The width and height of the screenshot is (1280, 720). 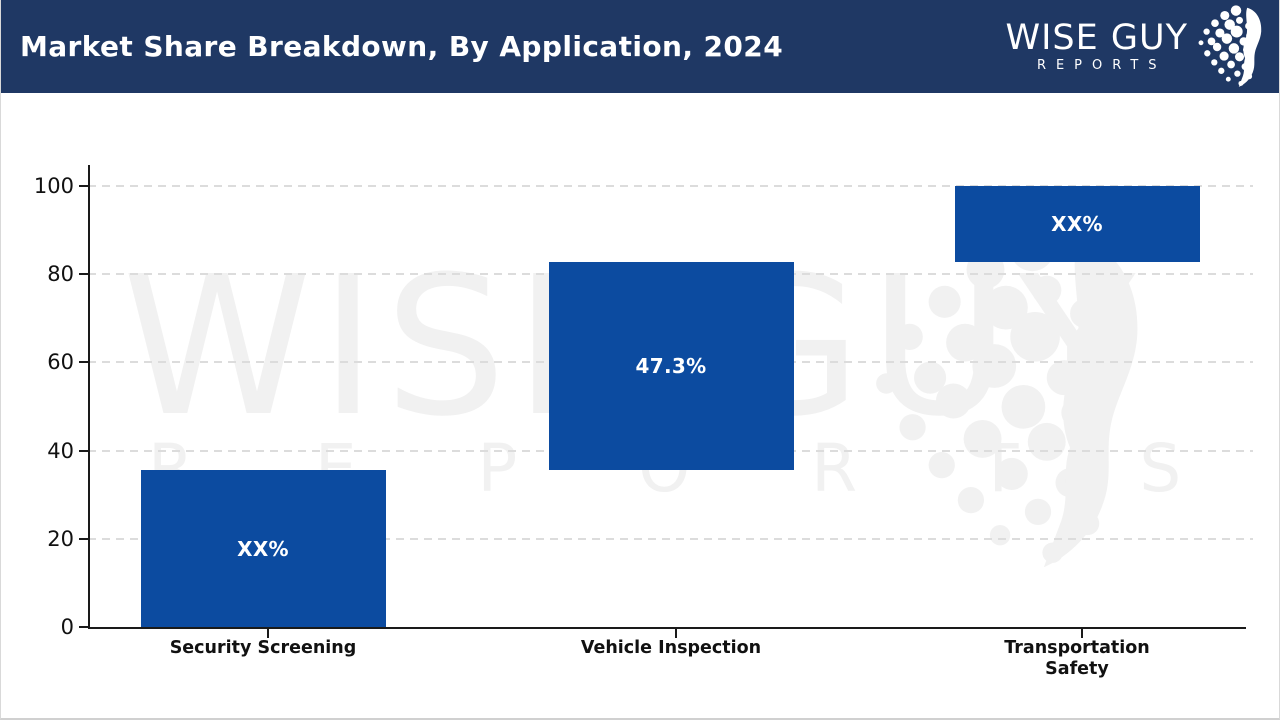 What do you see at coordinates (60, 362) in the screenshot?
I see `y-tick-label: 60` at bounding box center [60, 362].